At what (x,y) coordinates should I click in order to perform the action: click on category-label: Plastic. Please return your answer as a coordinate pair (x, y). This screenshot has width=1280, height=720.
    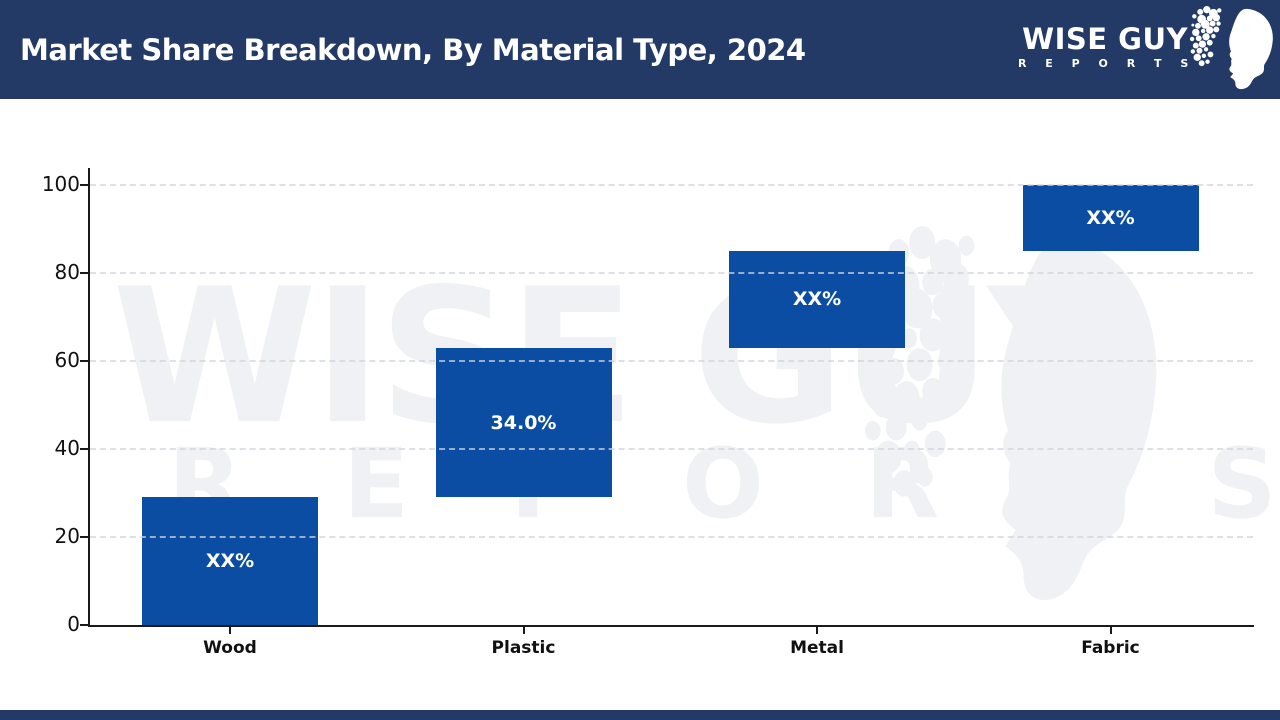
    Looking at the image, I should click on (523, 648).